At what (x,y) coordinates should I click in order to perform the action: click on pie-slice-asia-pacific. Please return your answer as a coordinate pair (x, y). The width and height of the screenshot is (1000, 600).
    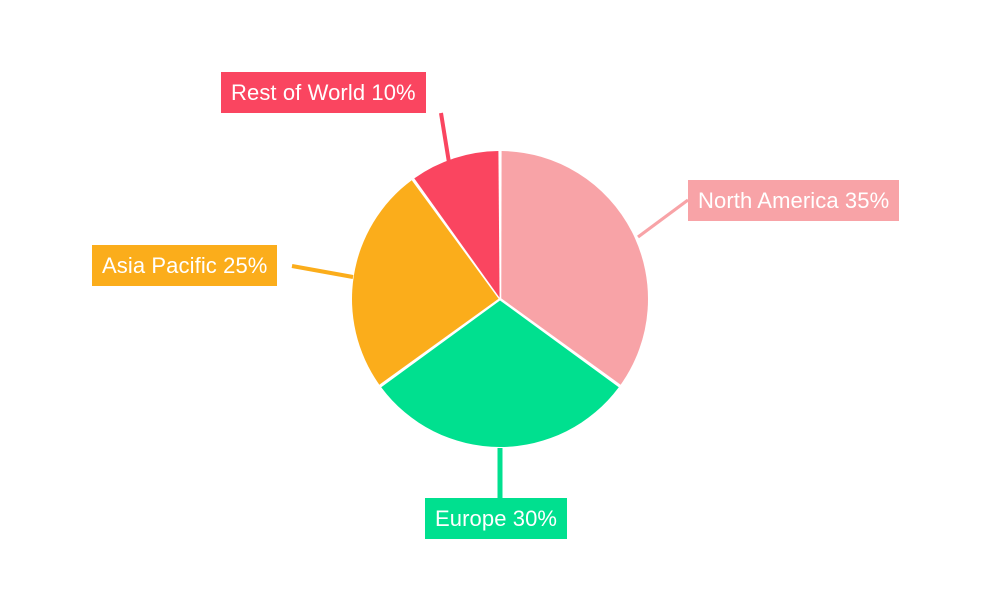
    Looking at the image, I should click on (425, 282).